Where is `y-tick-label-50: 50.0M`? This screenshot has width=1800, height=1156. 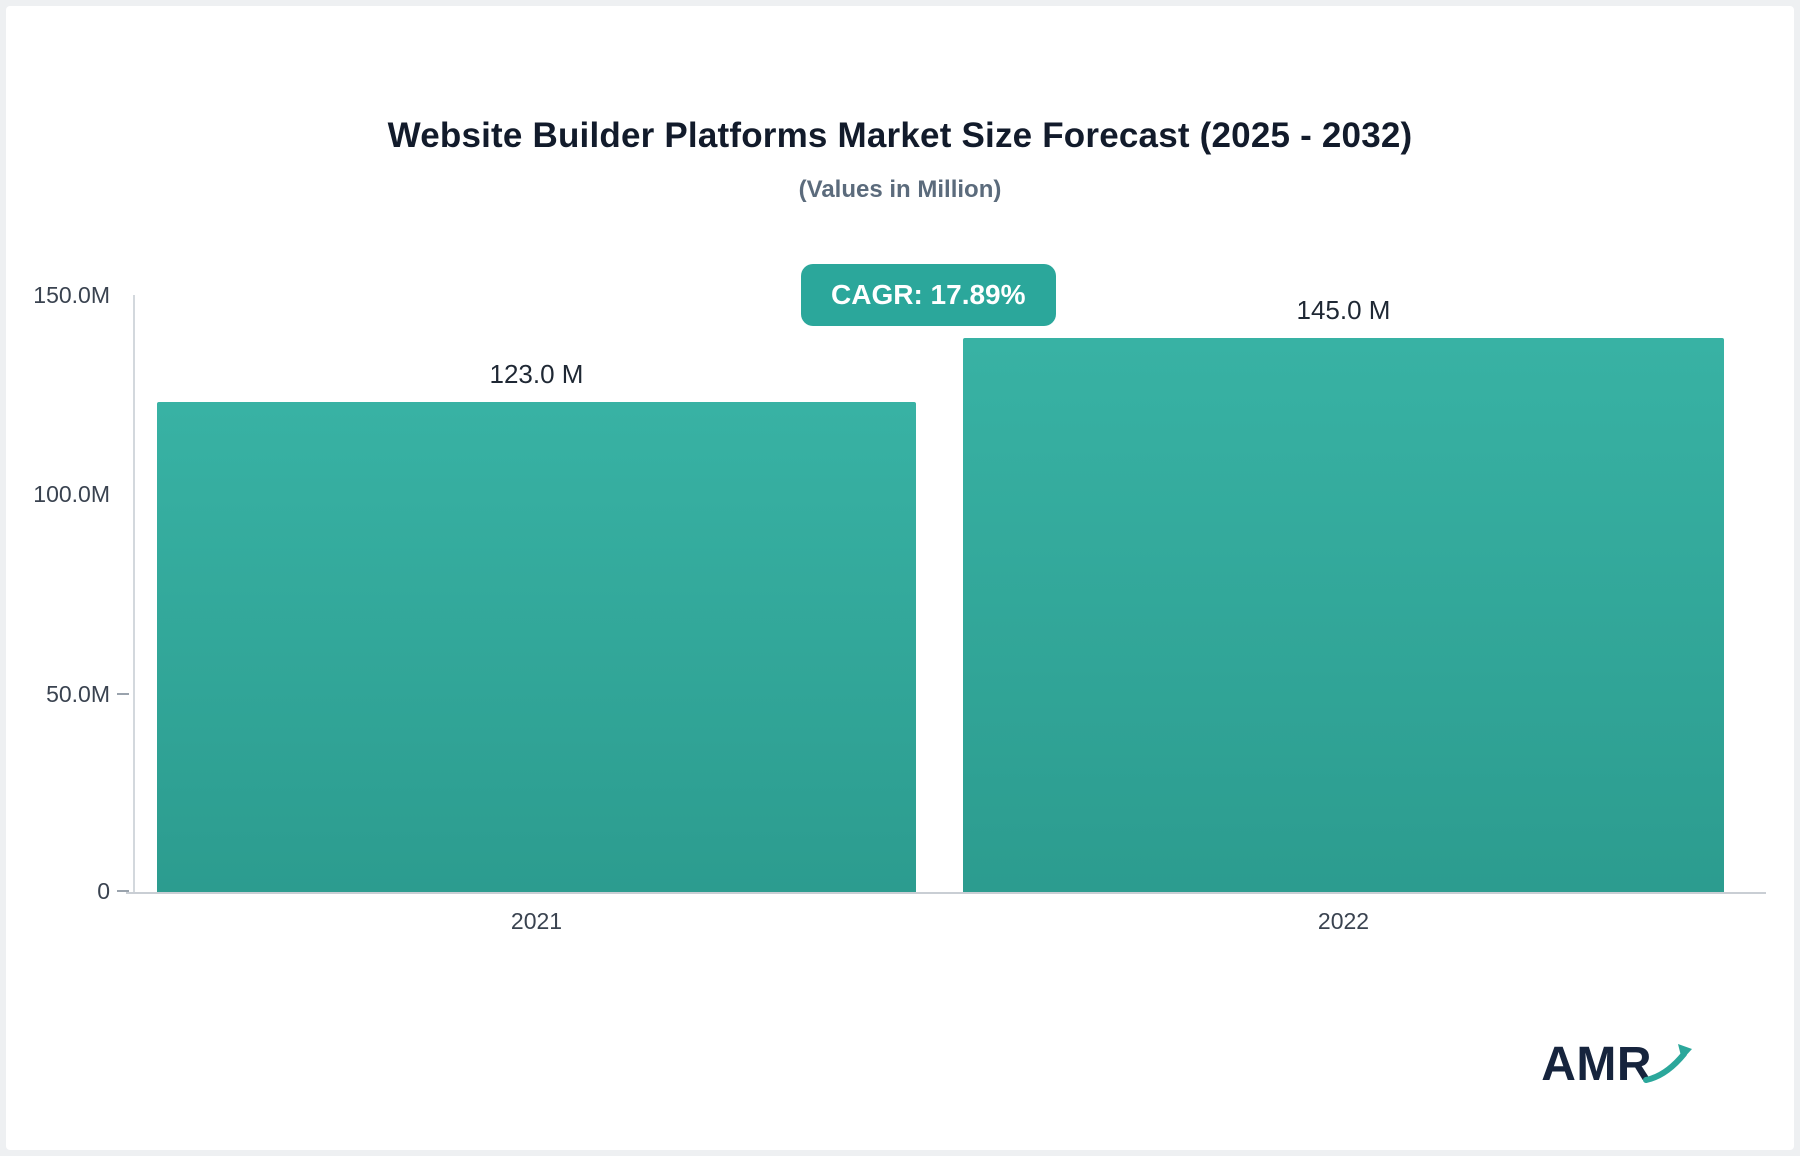
y-tick-label-50: 50.0M is located at coordinates (78, 694).